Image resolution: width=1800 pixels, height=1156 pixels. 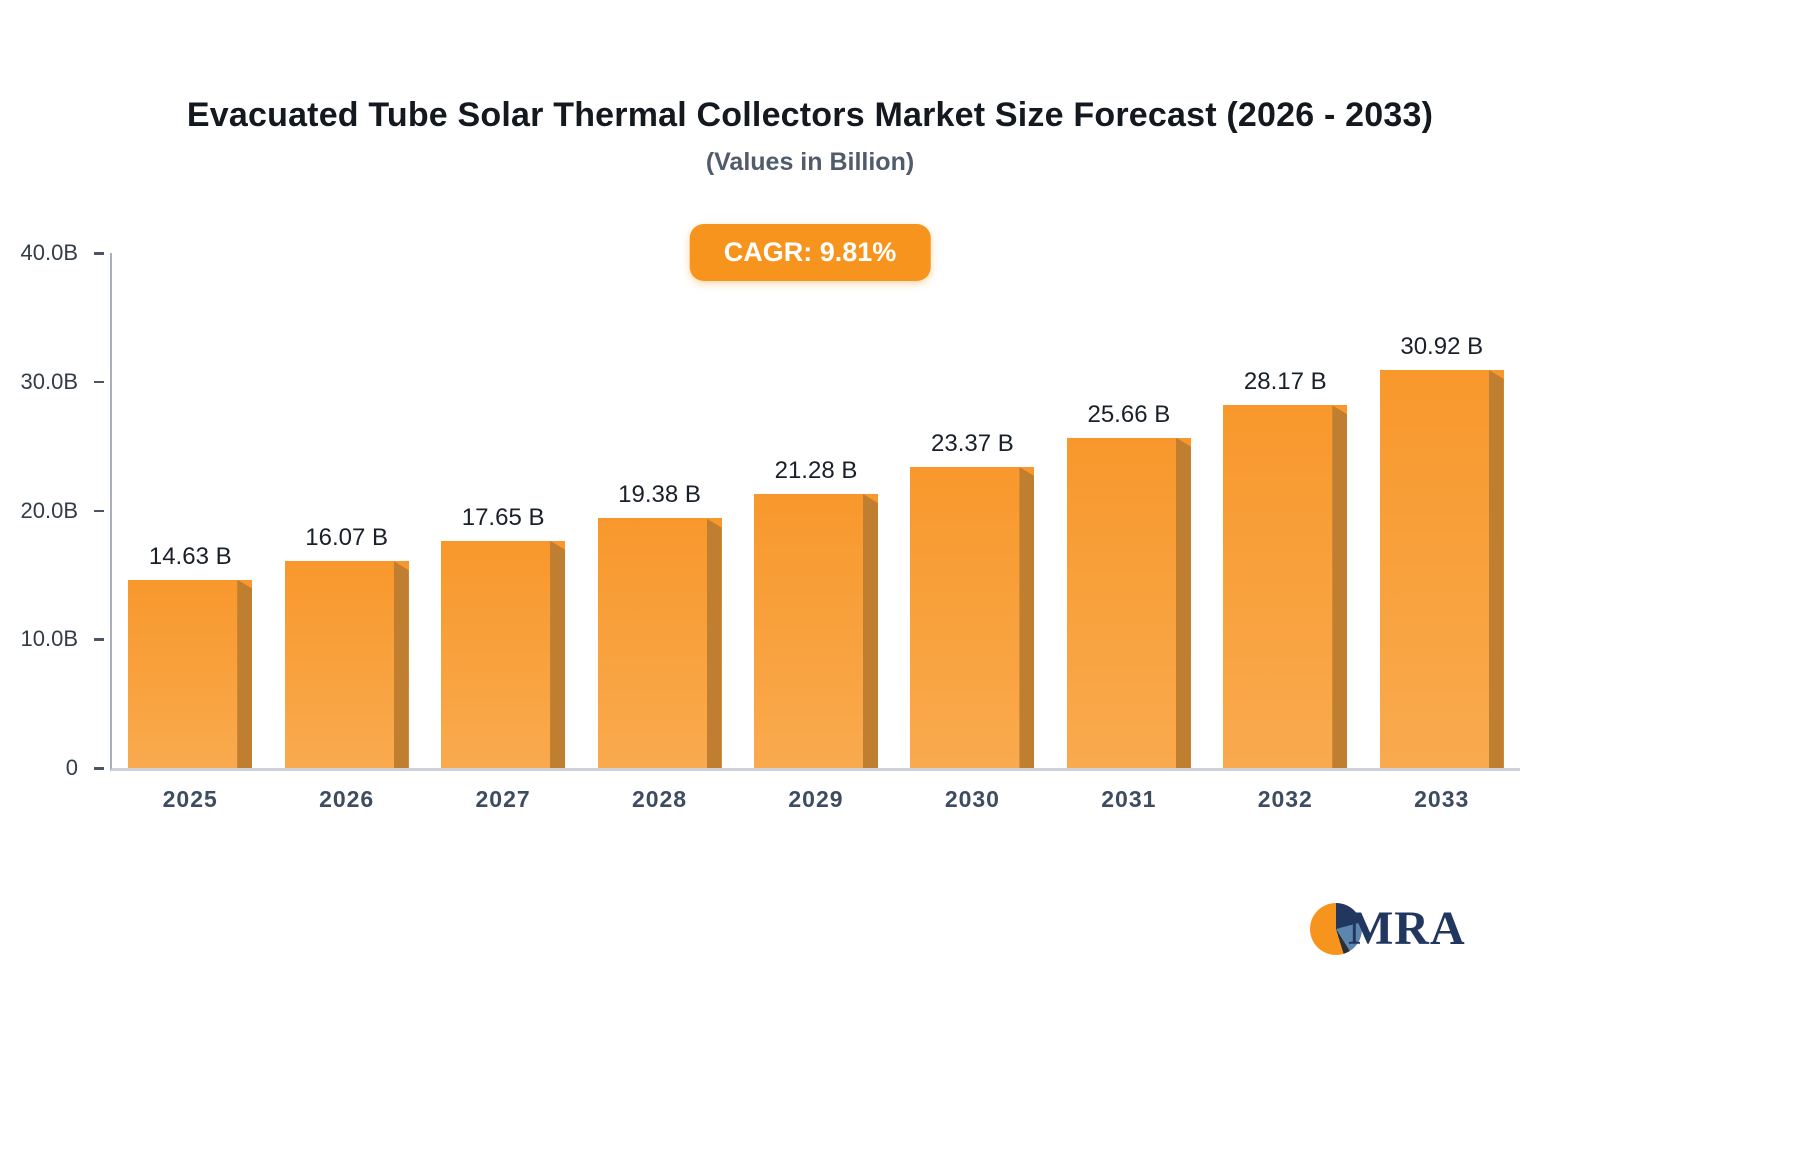 I want to click on bar-slot-2029: 21.28 B 2029, so click(x=816, y=532).